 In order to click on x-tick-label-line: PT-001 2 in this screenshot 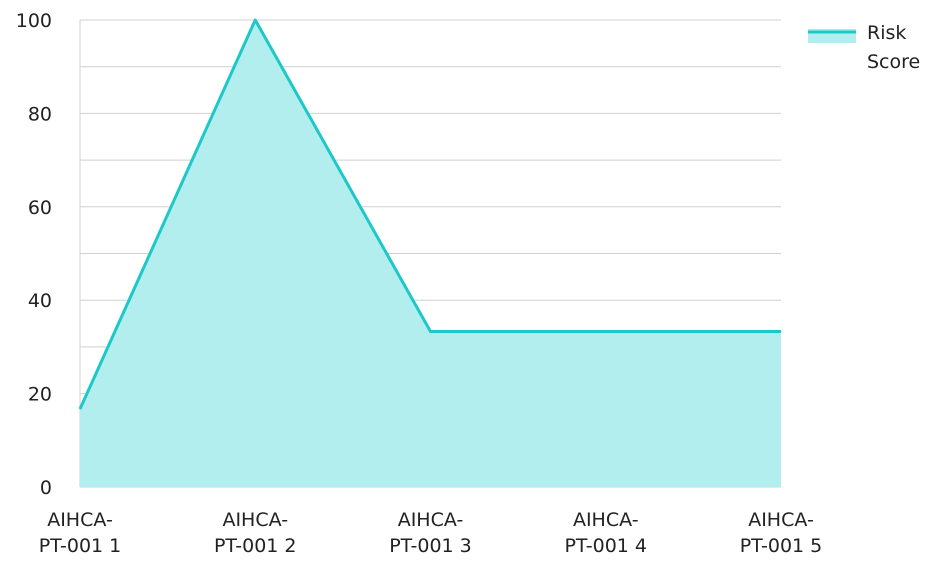, I will do `click(255, 546)`.